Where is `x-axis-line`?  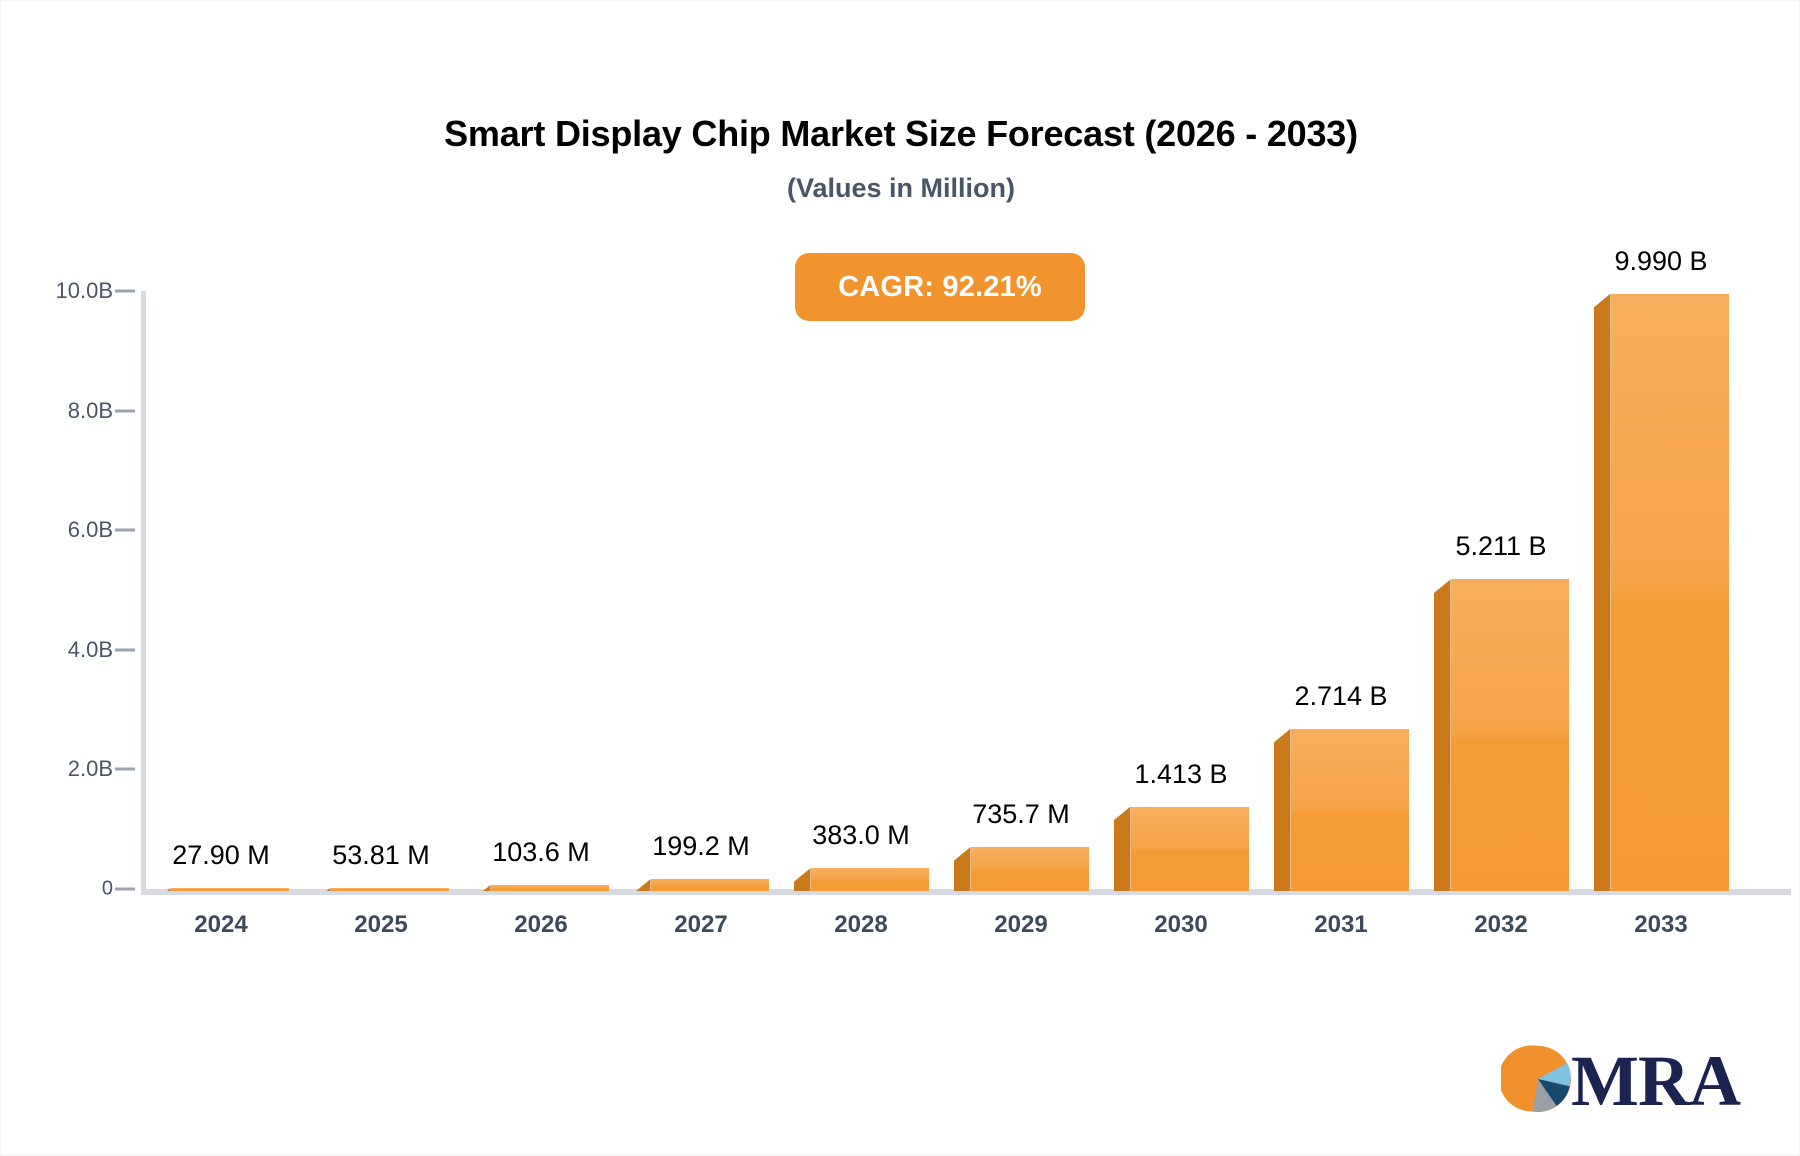 x-axis-line is located at coordinates (966, 892).